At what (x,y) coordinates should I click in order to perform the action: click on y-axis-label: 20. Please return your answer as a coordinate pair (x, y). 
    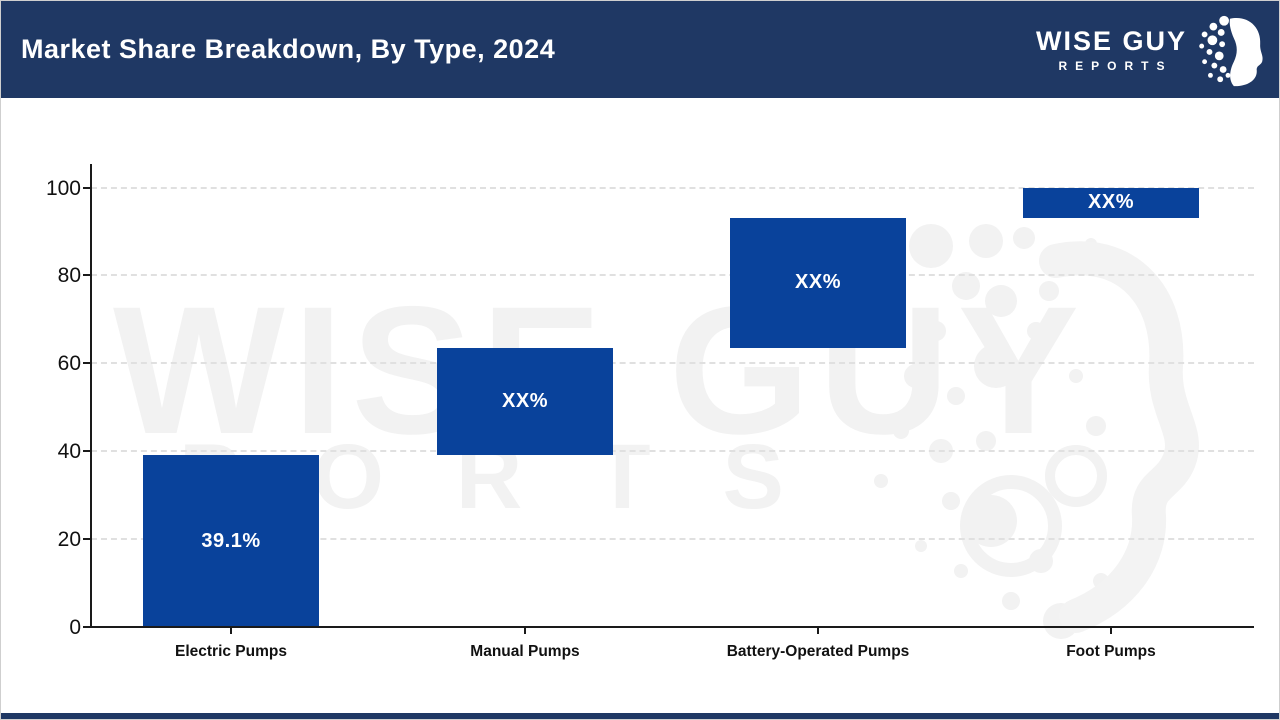
    Looking at the image, I should click on (69, 540).